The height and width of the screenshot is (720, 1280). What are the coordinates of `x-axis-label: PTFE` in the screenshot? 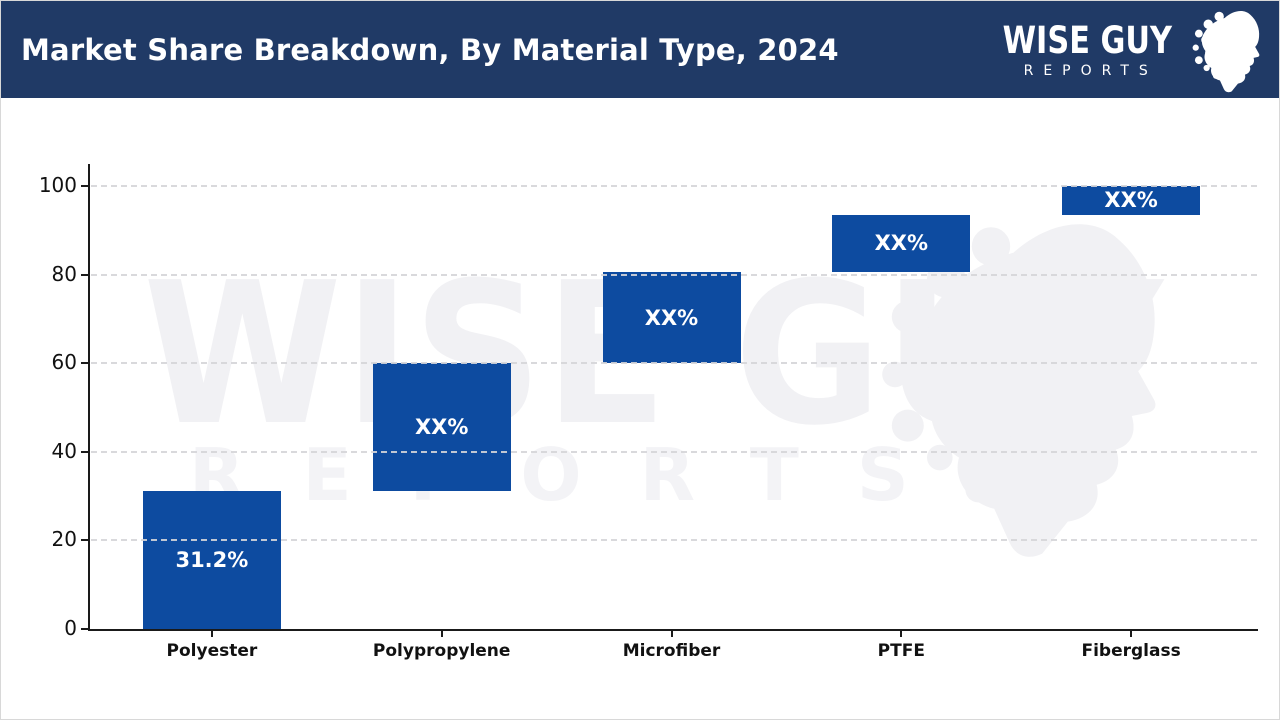 It's located at (901, 651).